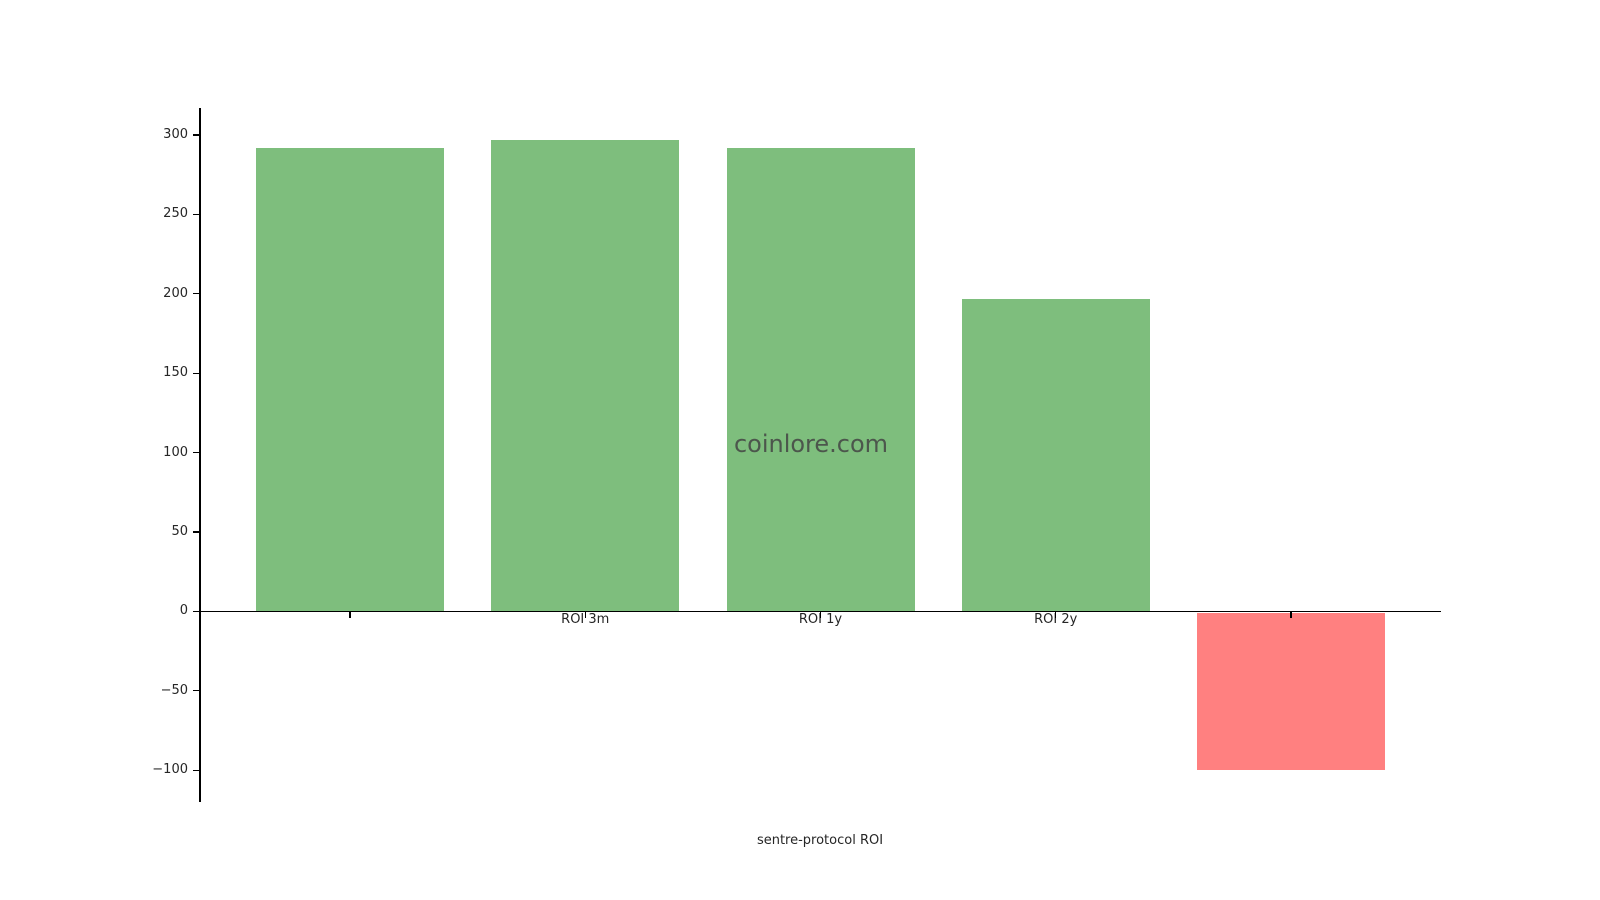 Image resolution: width=1600 pixels, height=900 pixels. I want to click on y-tick-label: 0, so click(183, 611).